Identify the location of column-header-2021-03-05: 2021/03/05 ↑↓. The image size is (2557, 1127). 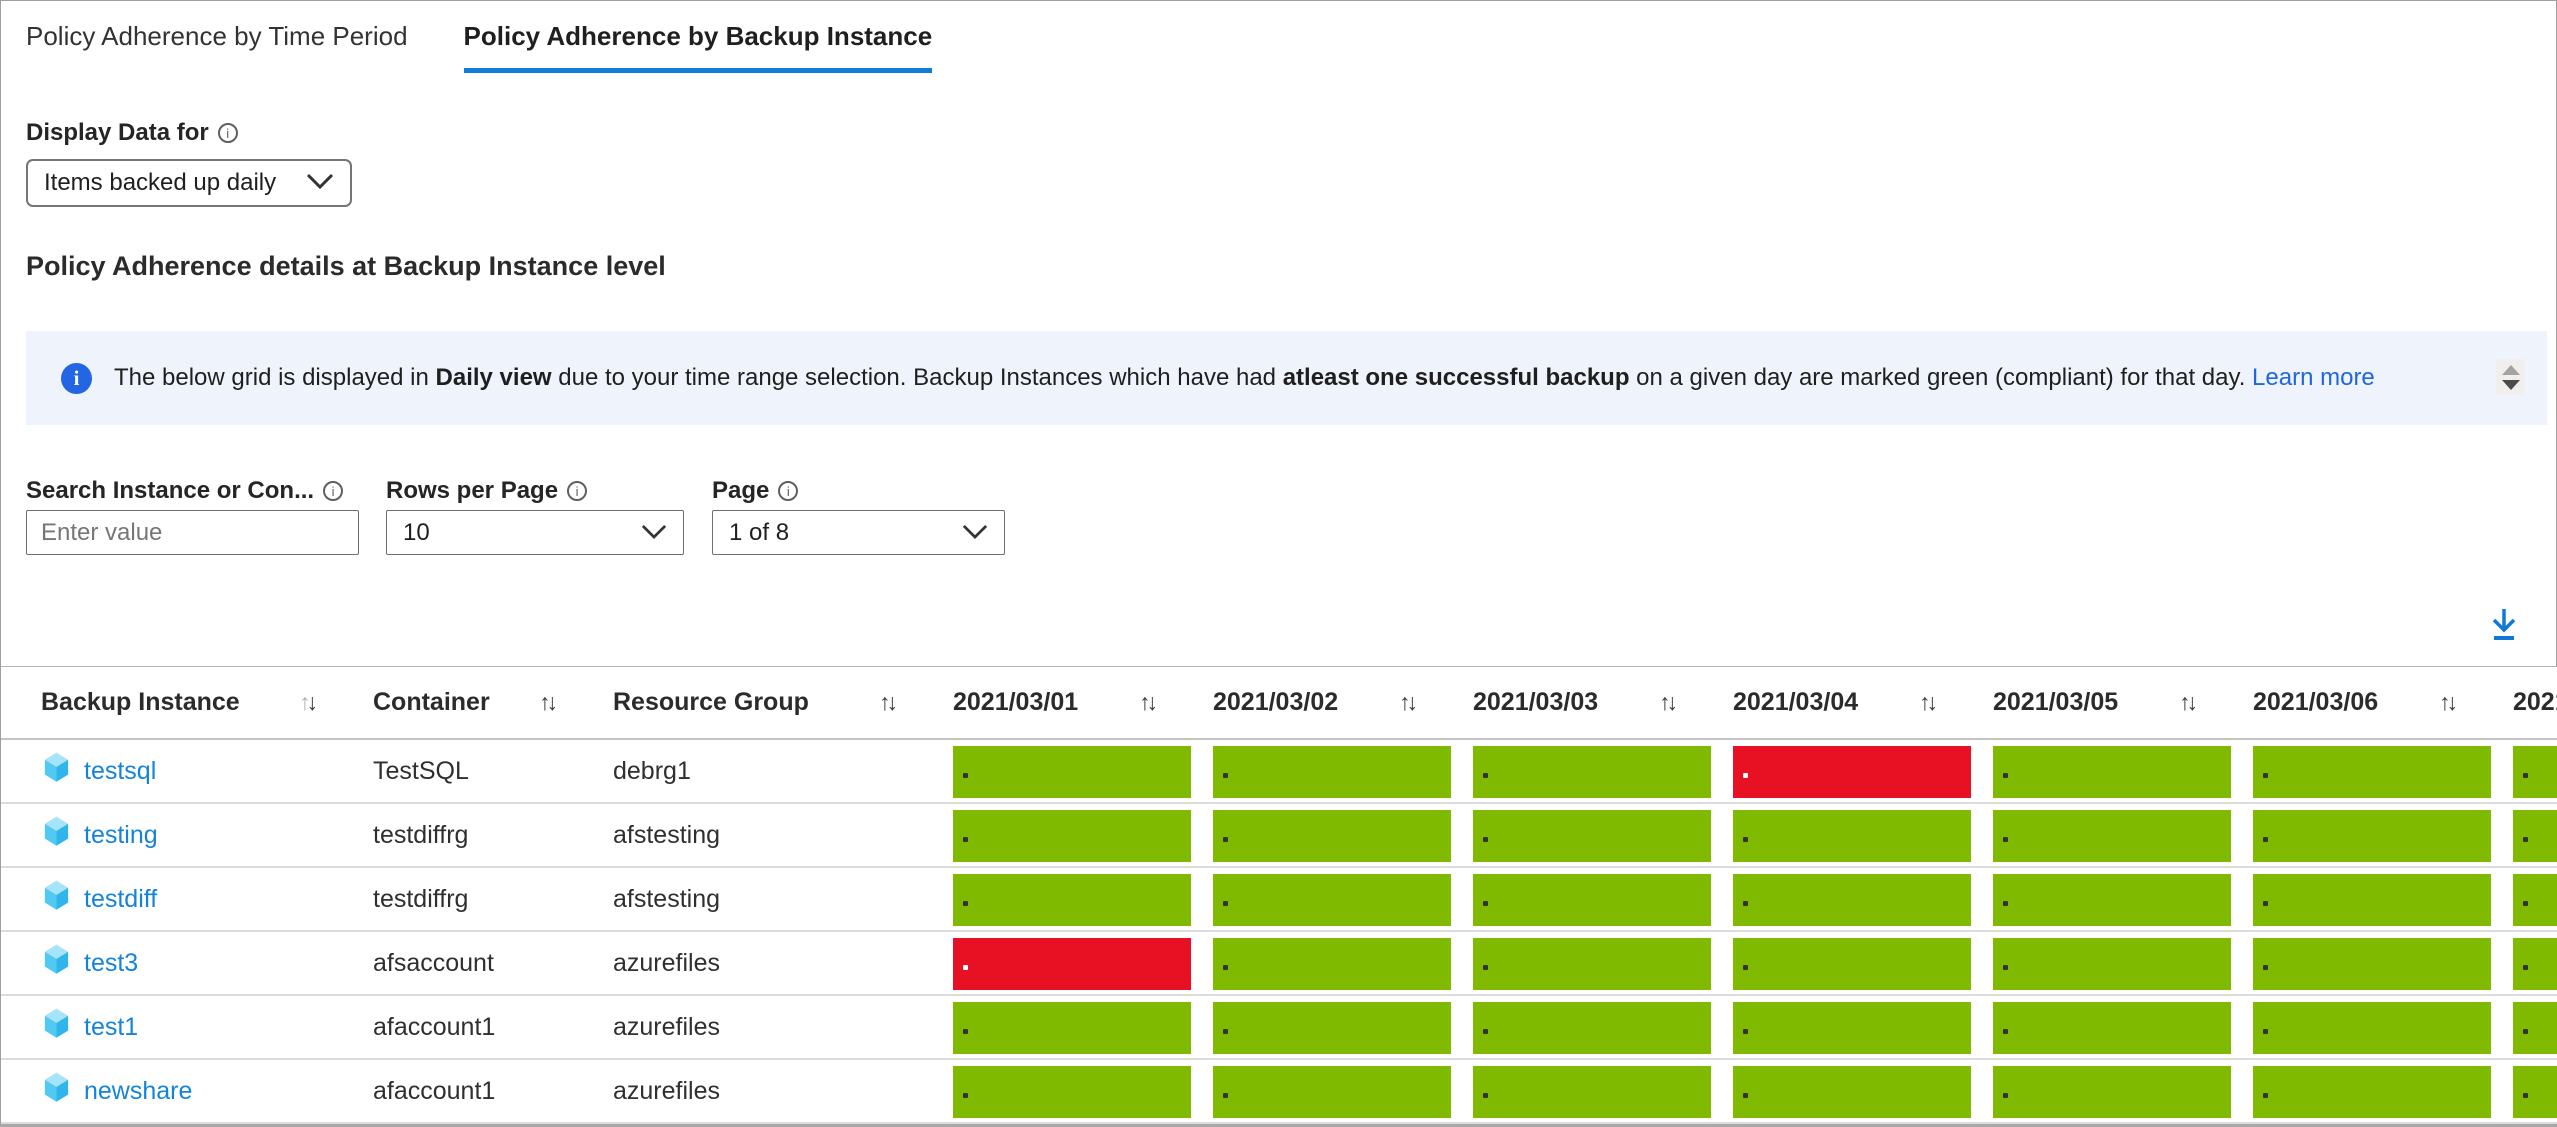
(2098, 702).